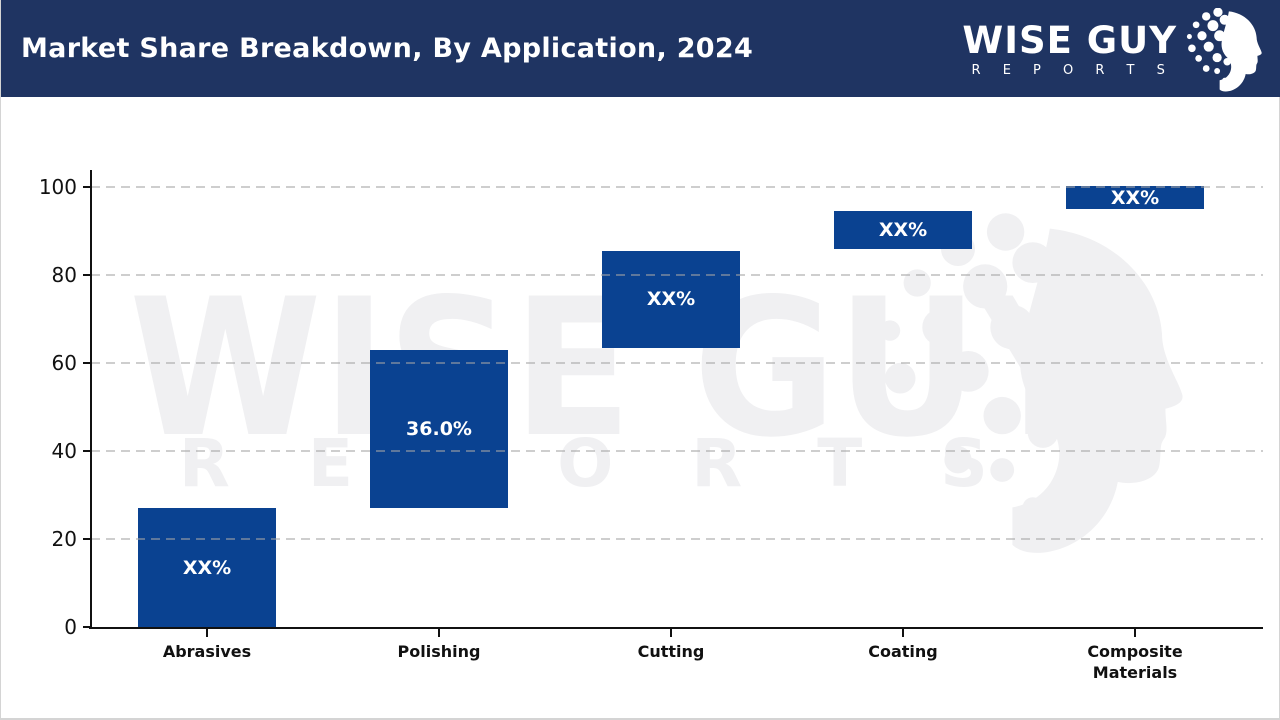  Describe the element at coordinates (622, 463) in the screenshot. I see `watermark-brand-tagline: REPORTS` at that location.